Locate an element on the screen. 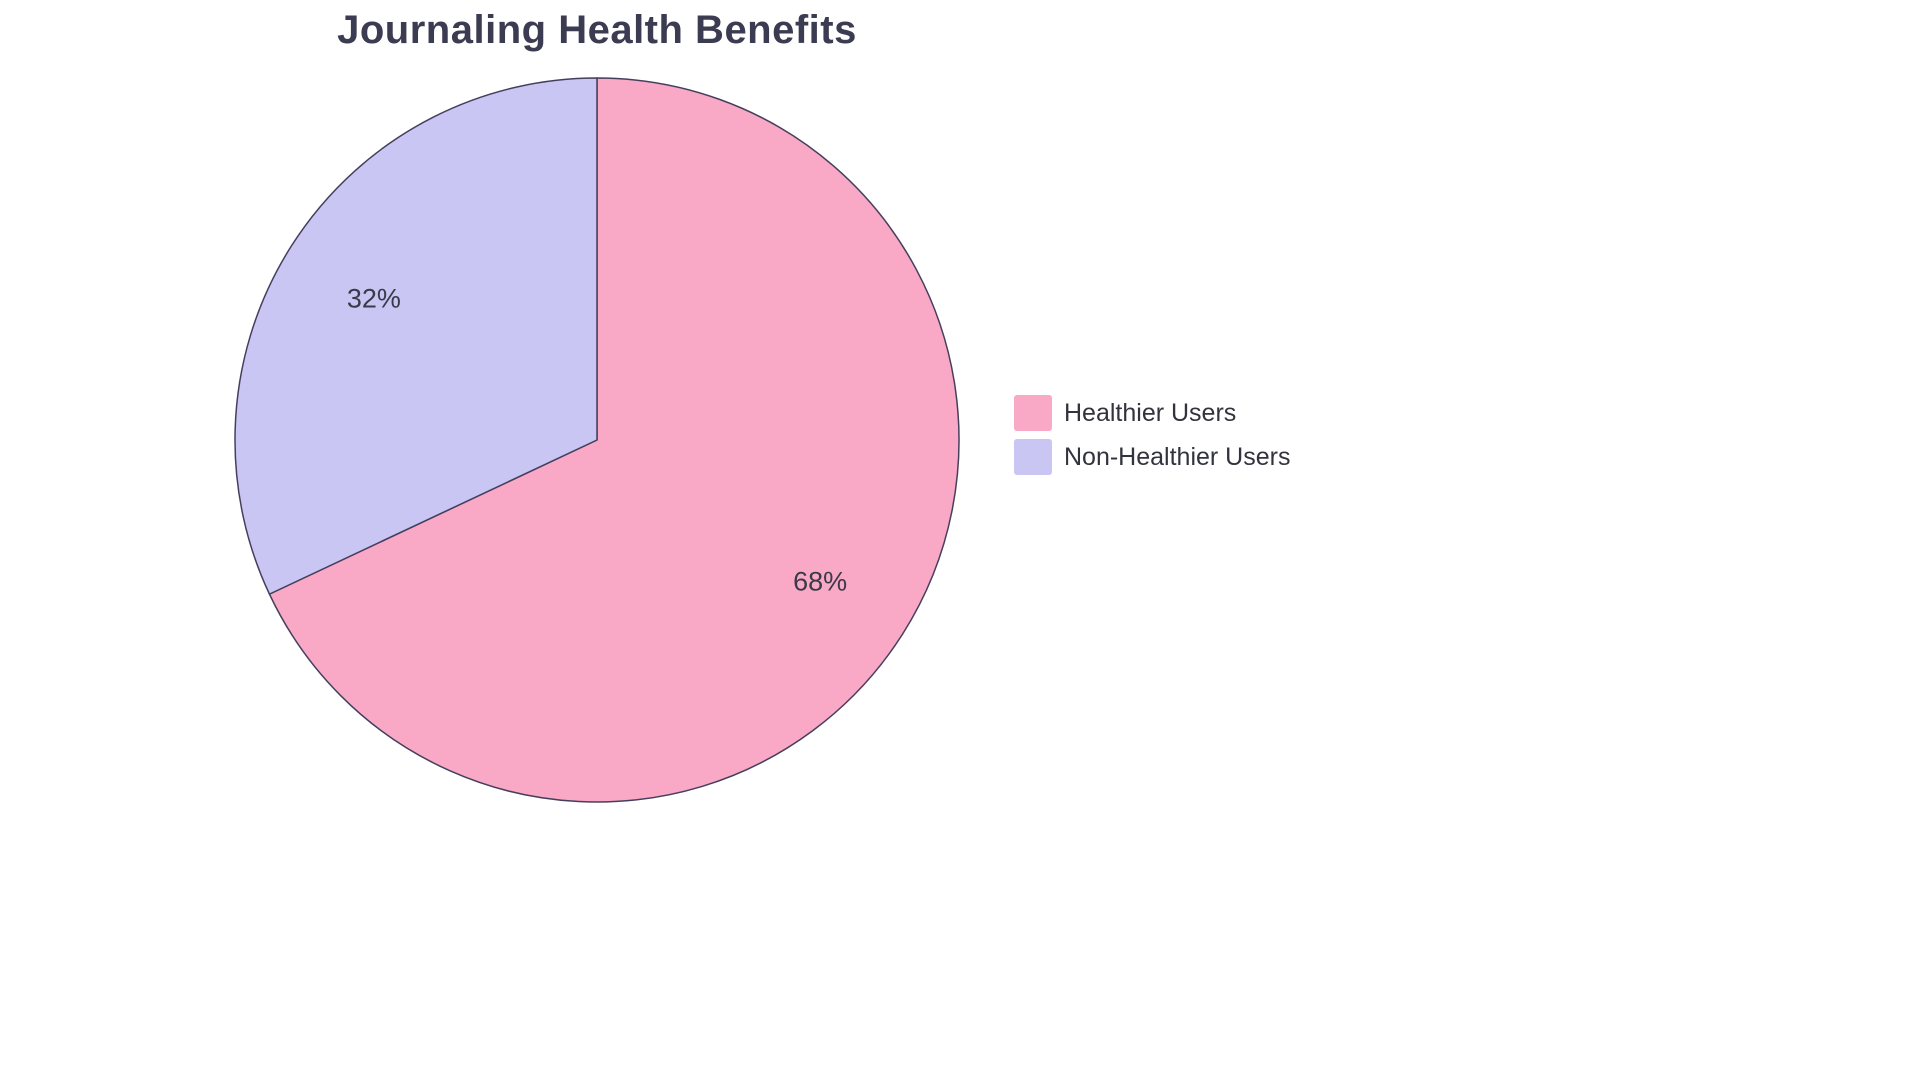 This screenshot has height=1083, width=1920. slice-label-0: 68% is located at coordinates (820, 582).